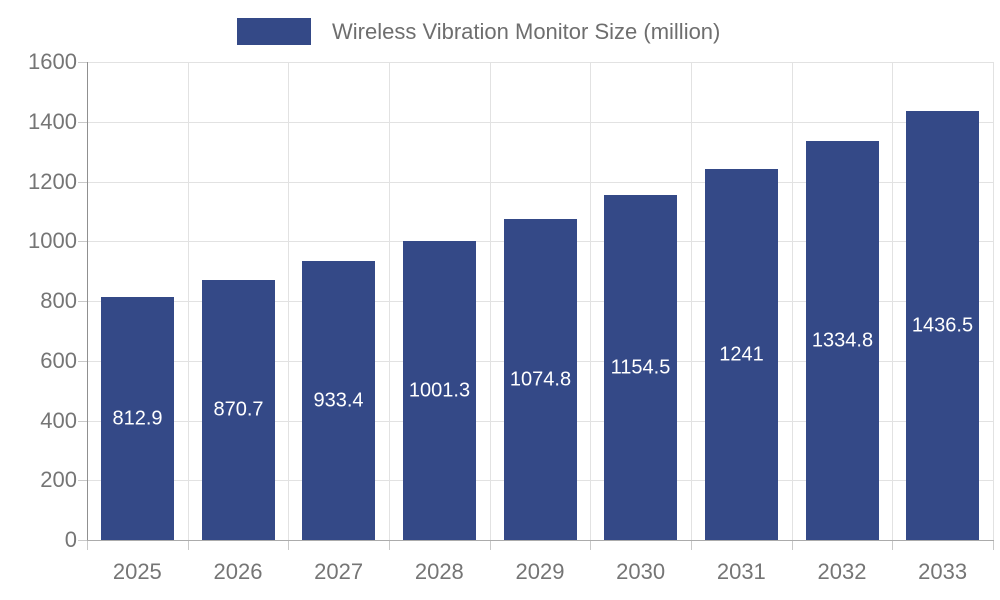 The height and width of the screenshot is (600, 1000). I want to click on bar-value-label: 812.9, so click(137, 418).